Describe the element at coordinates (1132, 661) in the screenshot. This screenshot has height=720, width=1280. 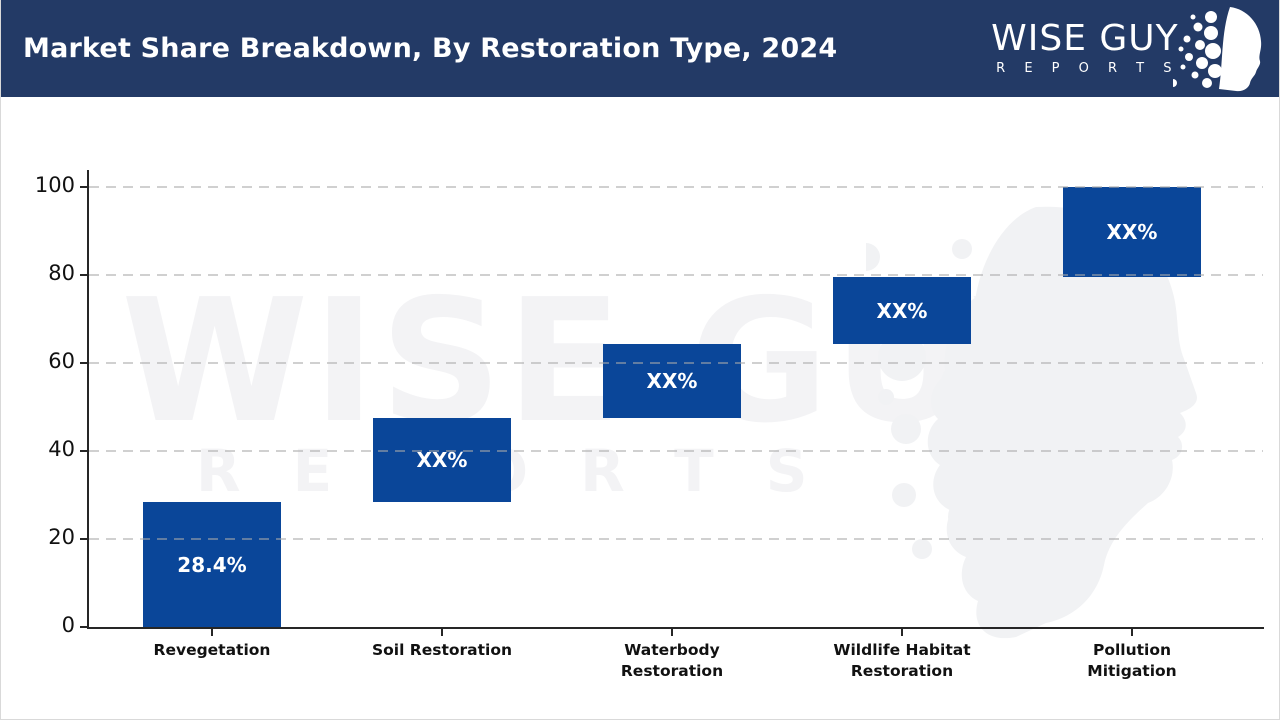
I see `x-axis-category-label: Pollution Mitigation` at that location.